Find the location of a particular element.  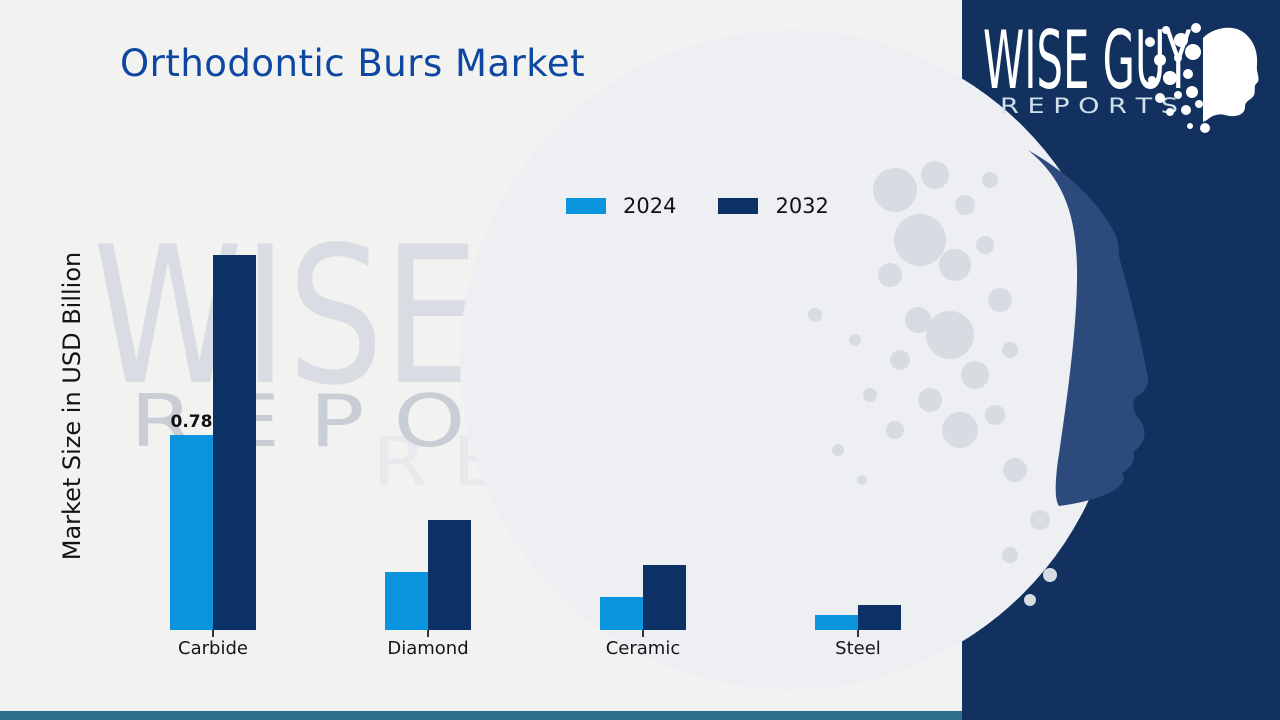

bar-value-label: 0.78 is located at coordinates (191, 422).